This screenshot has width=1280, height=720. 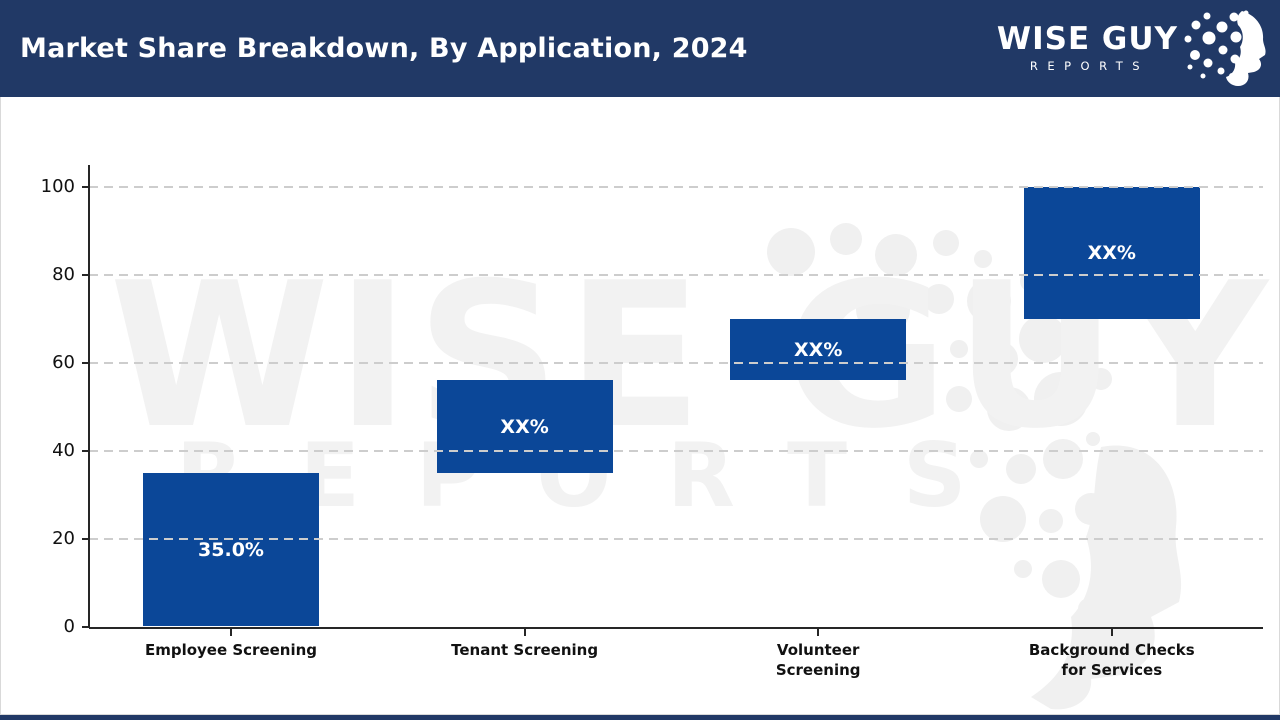 I want to click on y-axis-line, so click(x=89, y=397).